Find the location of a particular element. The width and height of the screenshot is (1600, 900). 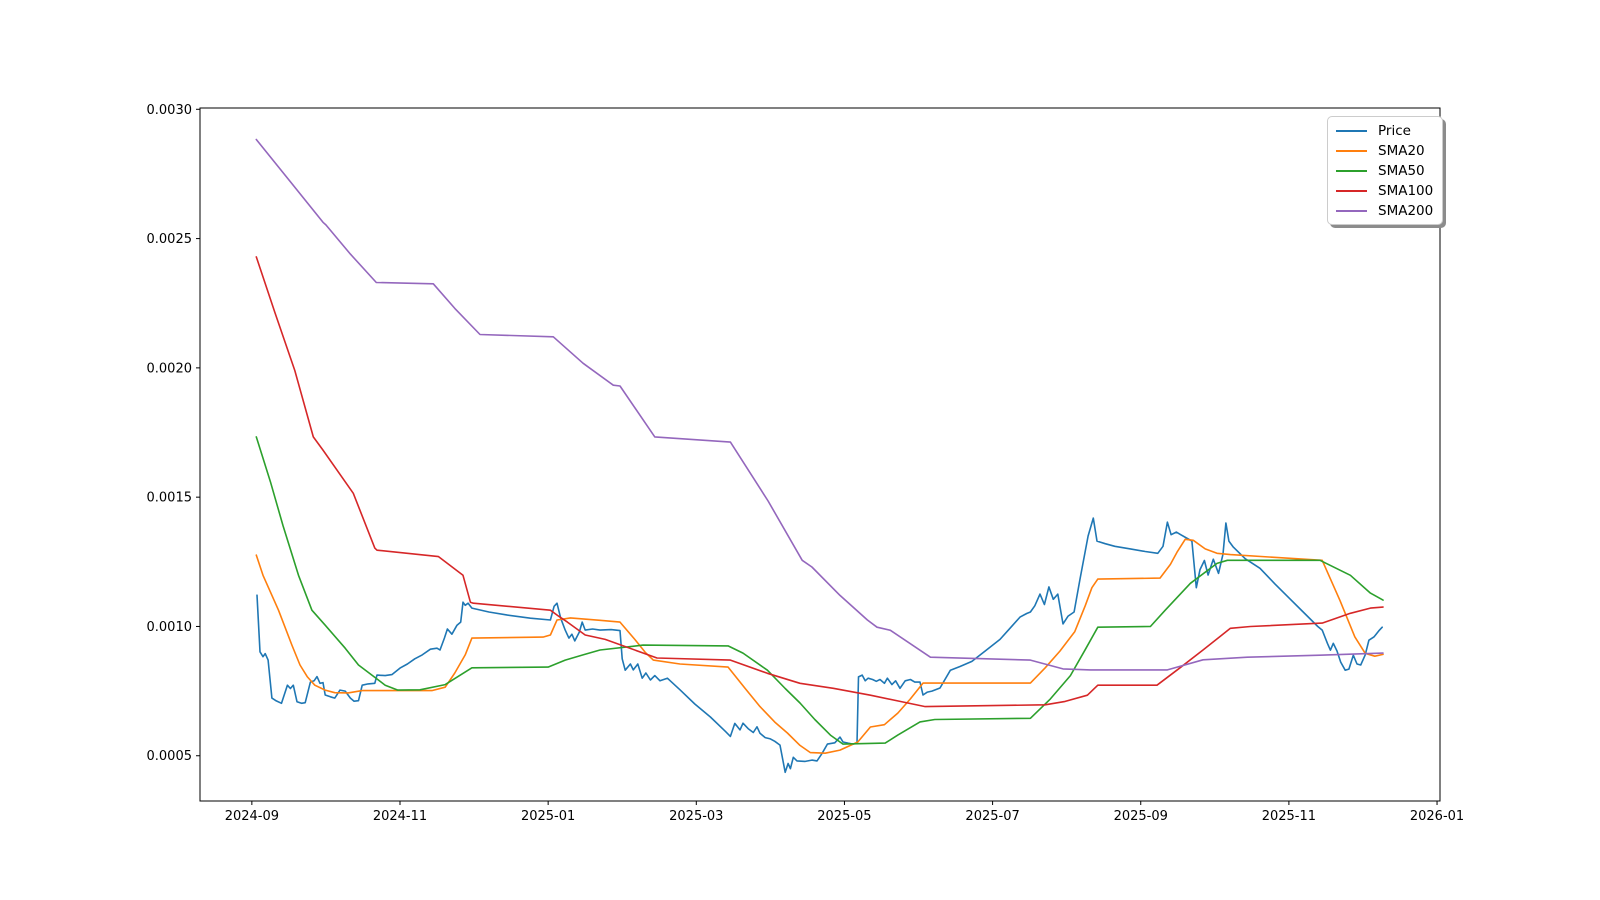

legend-entry-price: Price is located at coordinates (1384, 131).